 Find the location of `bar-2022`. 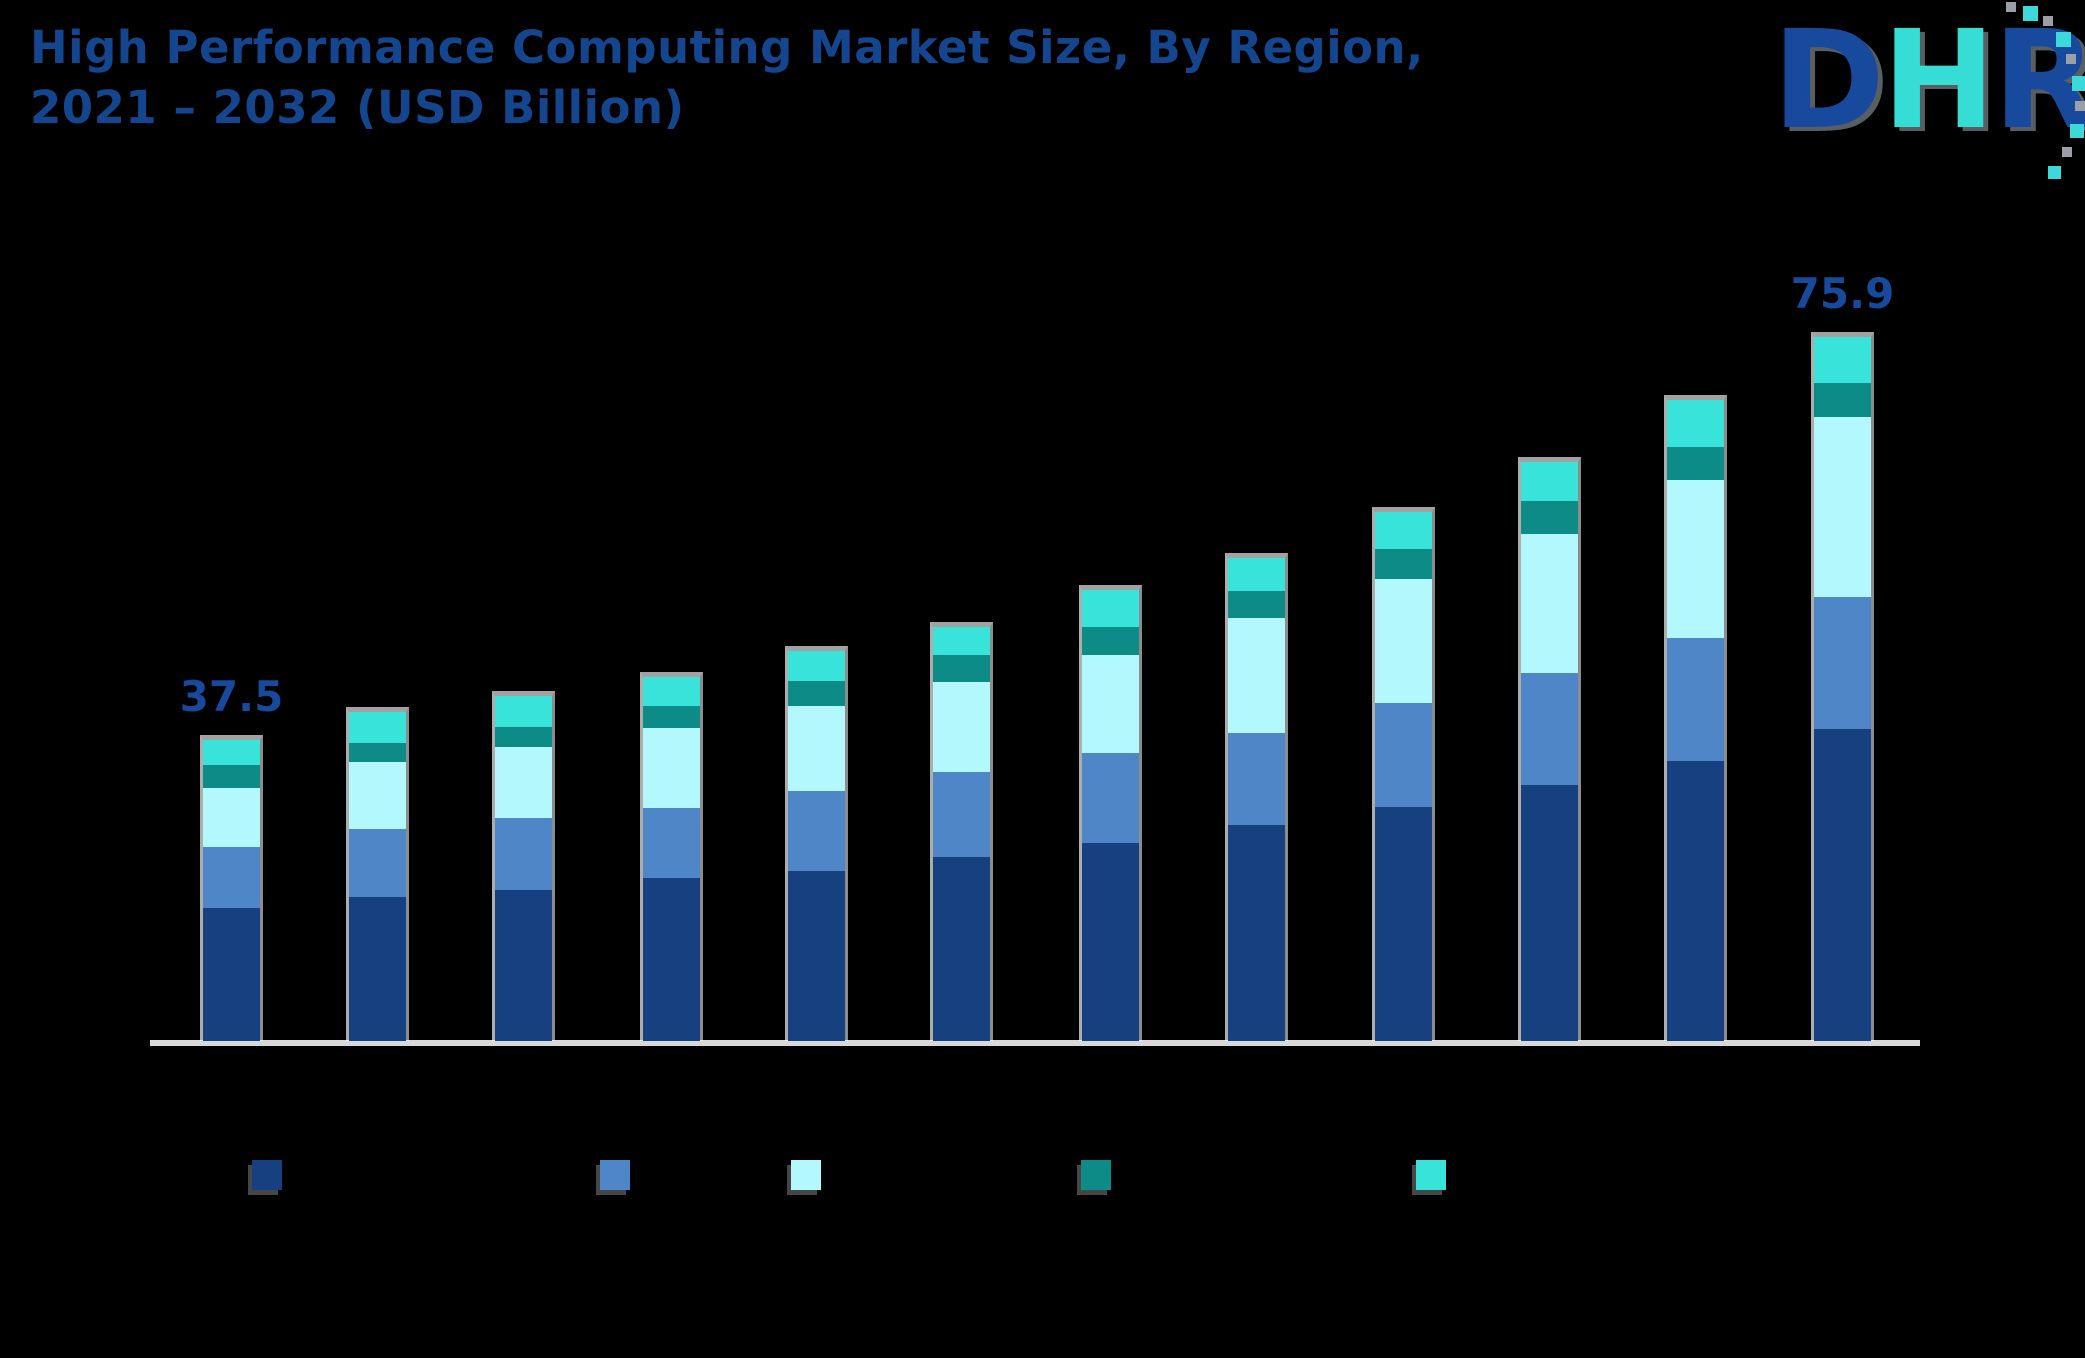

bar-2022 is located at coordinates (377, 874).